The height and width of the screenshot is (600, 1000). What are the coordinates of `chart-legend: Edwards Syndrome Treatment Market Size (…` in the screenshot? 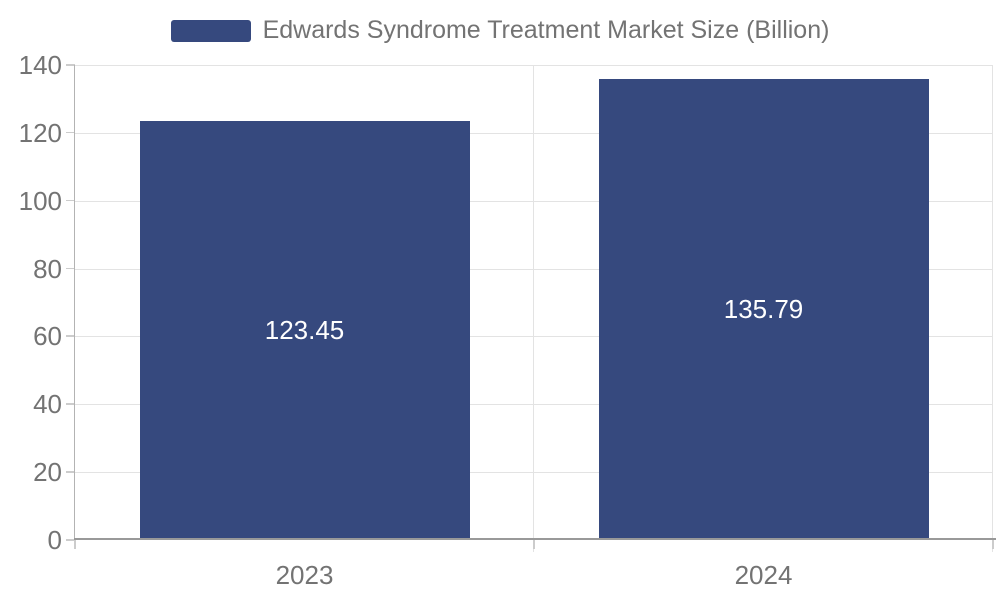 It's located at (500, 30).